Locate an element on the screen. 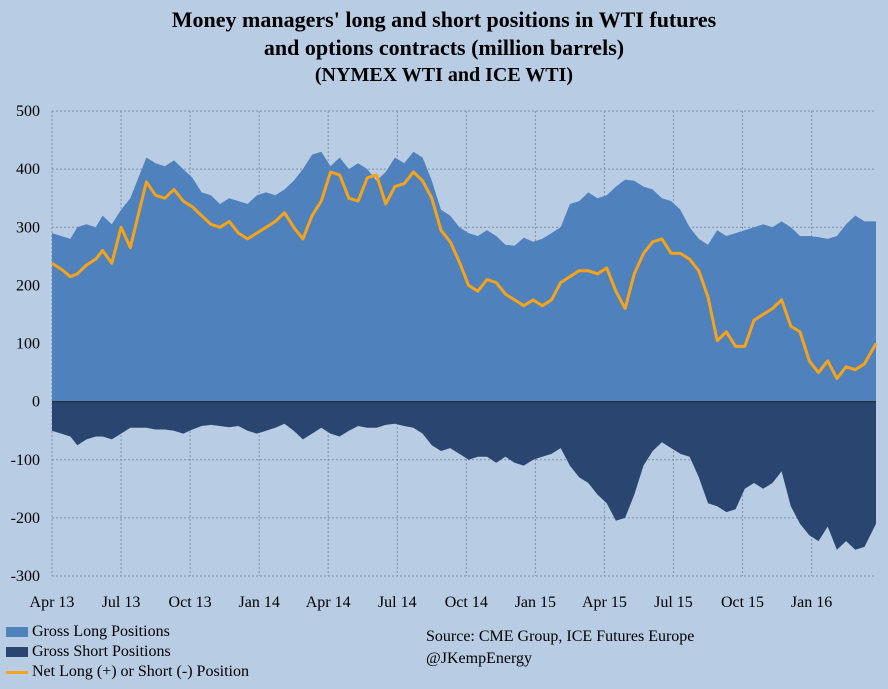  legend-item-net: Net Long (+) or Short (-) Position is located at coordinates (127, 672).